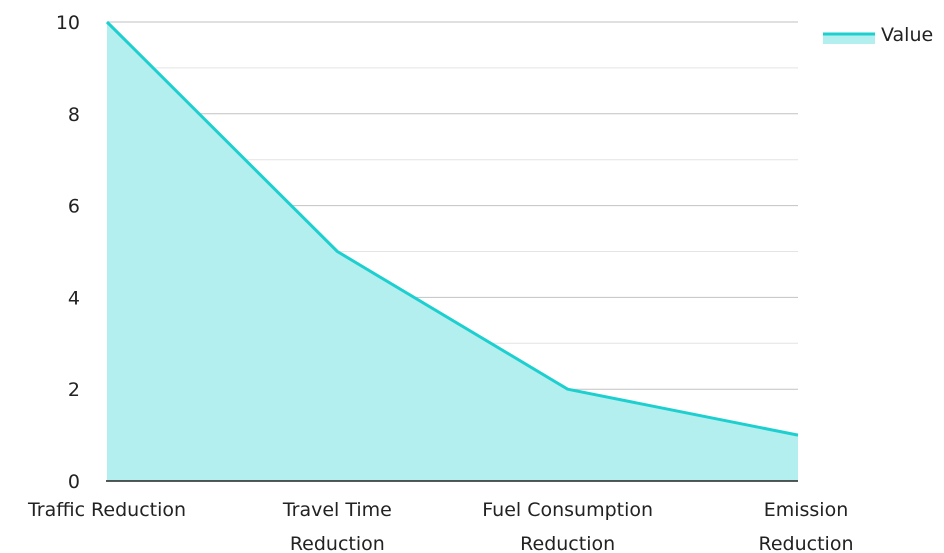 This screenshot has height=553, width=944. I want to click on y-tick-label: 6, so click(74, 207).